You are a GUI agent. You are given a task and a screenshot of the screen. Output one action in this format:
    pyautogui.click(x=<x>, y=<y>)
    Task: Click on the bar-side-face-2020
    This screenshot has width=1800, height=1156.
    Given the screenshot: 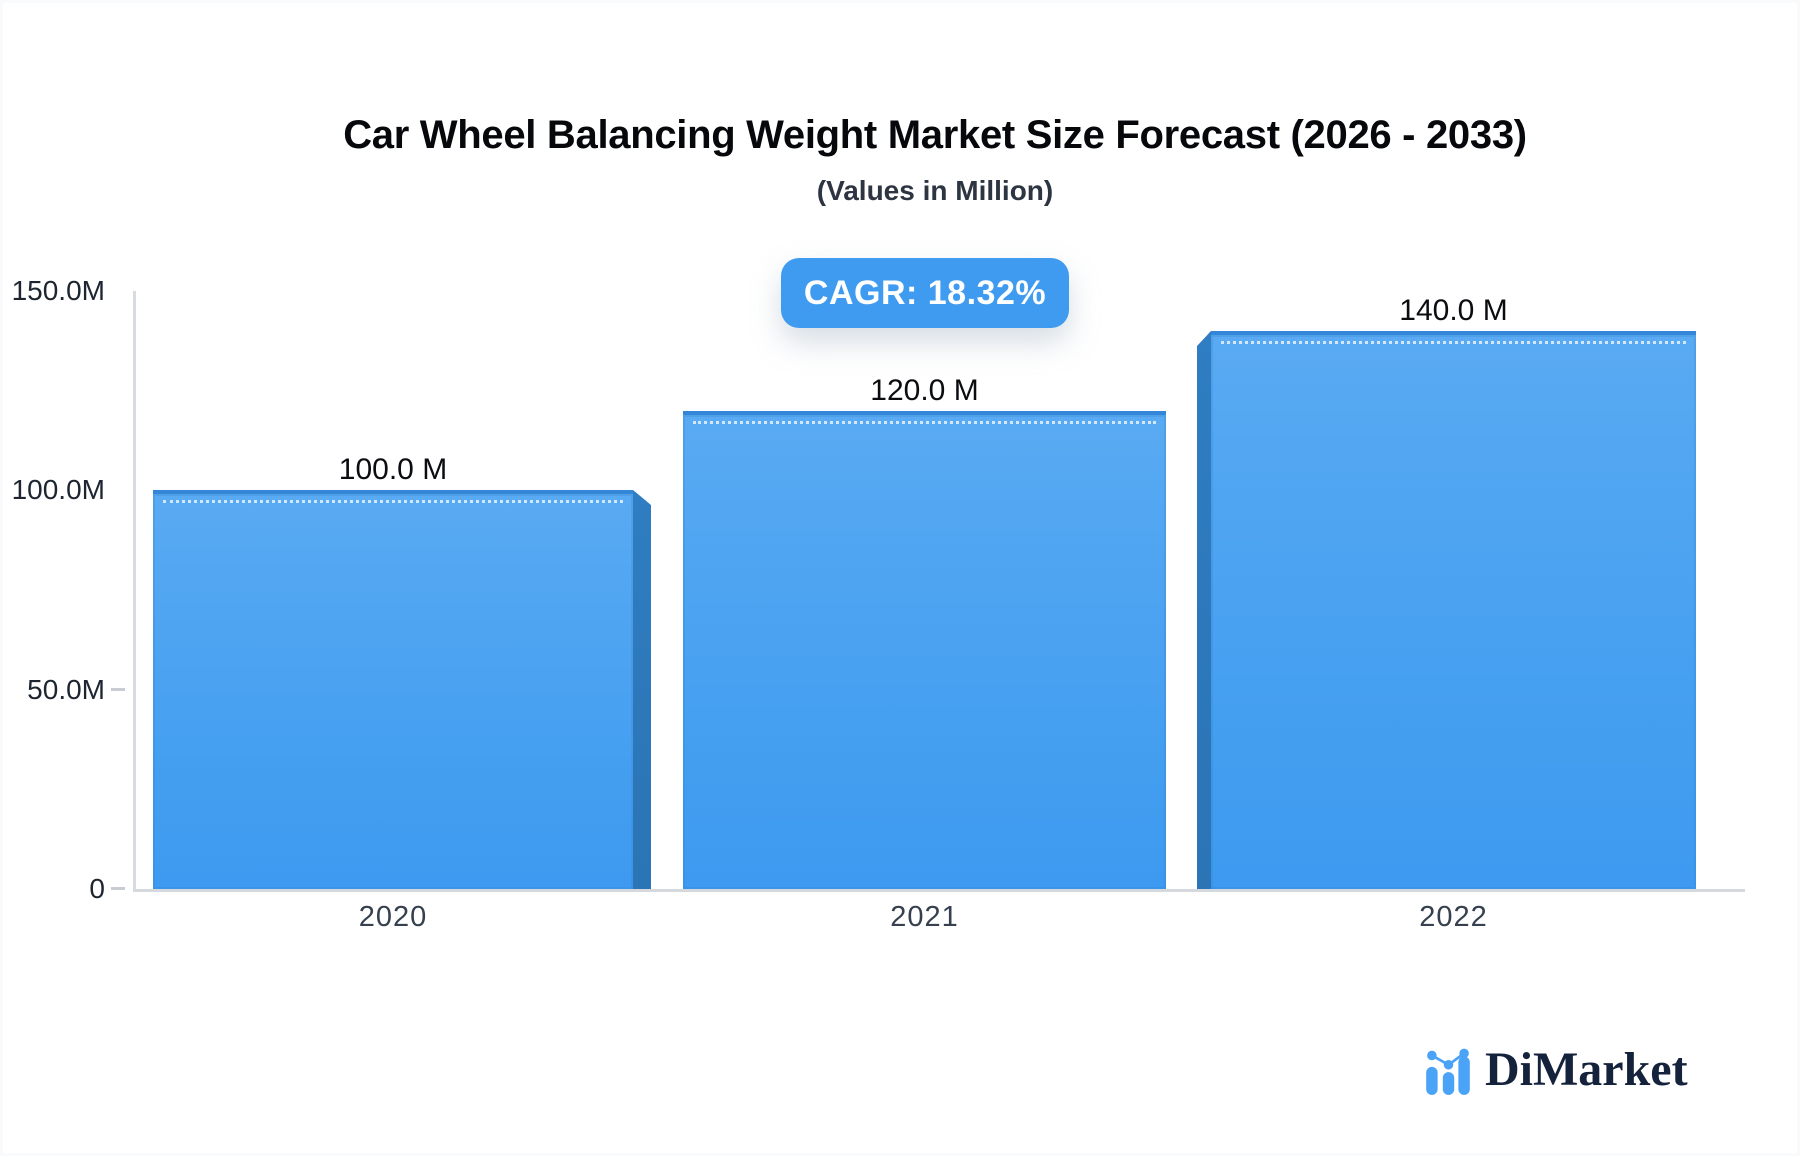 What is the action you would take?
    pyautogui.click(x=642, y=689)
    